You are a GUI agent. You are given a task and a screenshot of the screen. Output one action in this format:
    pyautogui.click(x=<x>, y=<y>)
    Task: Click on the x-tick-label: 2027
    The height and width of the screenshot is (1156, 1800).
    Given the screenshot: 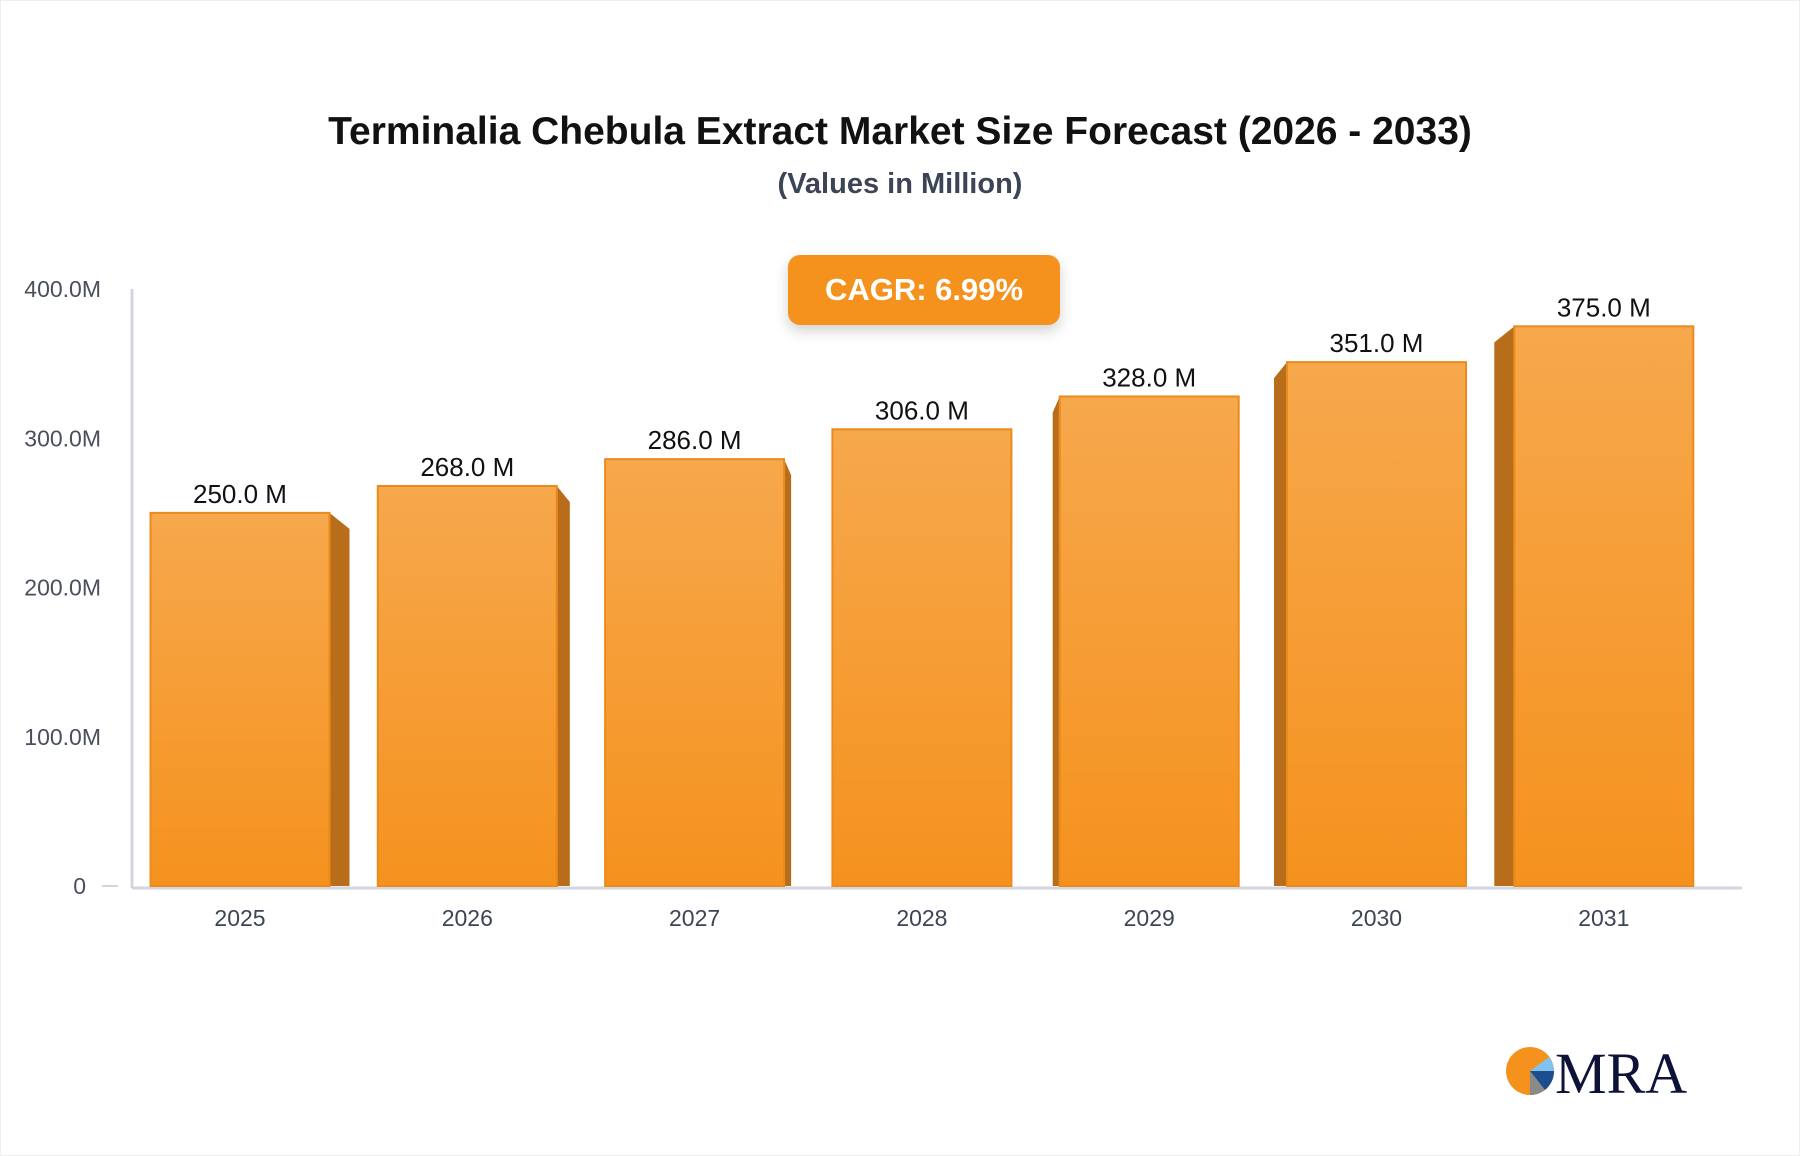 What is the action you would take?
    pyautogui.click(x=694, y=918)
    